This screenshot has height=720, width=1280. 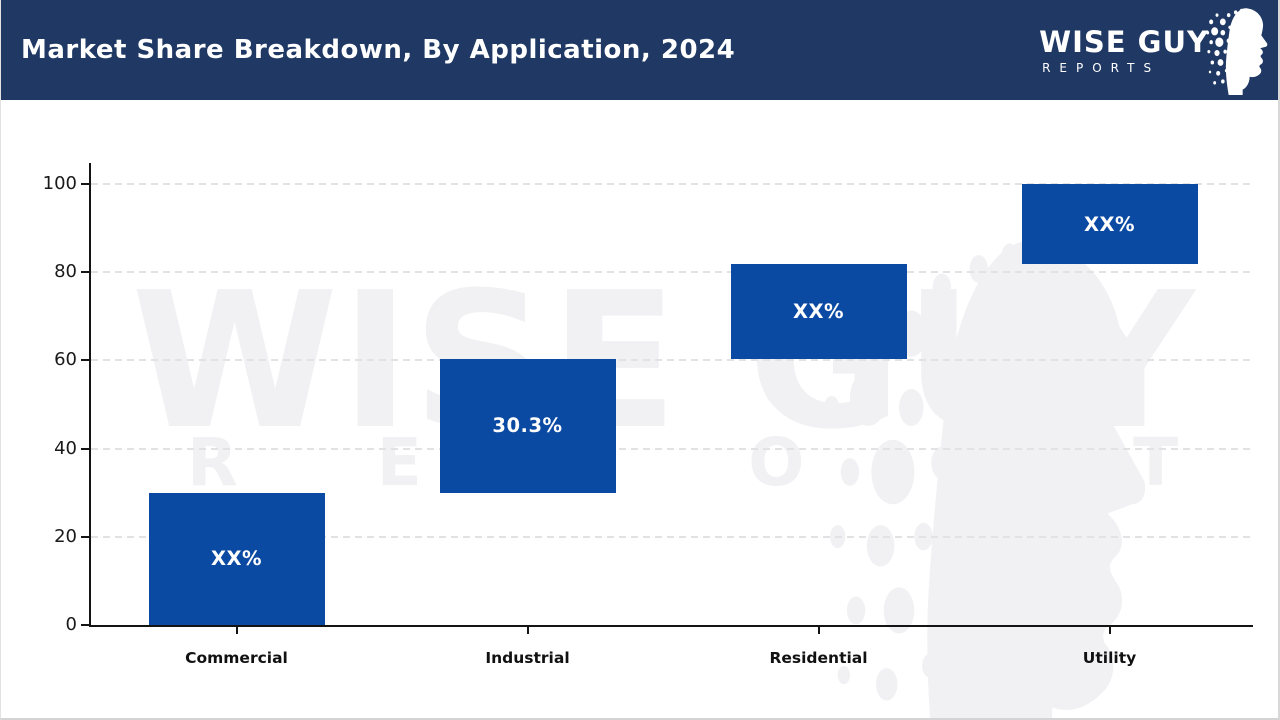 I want to click on brand-logo: WISE GUY REPORTS, so click(x=1156, y=51).